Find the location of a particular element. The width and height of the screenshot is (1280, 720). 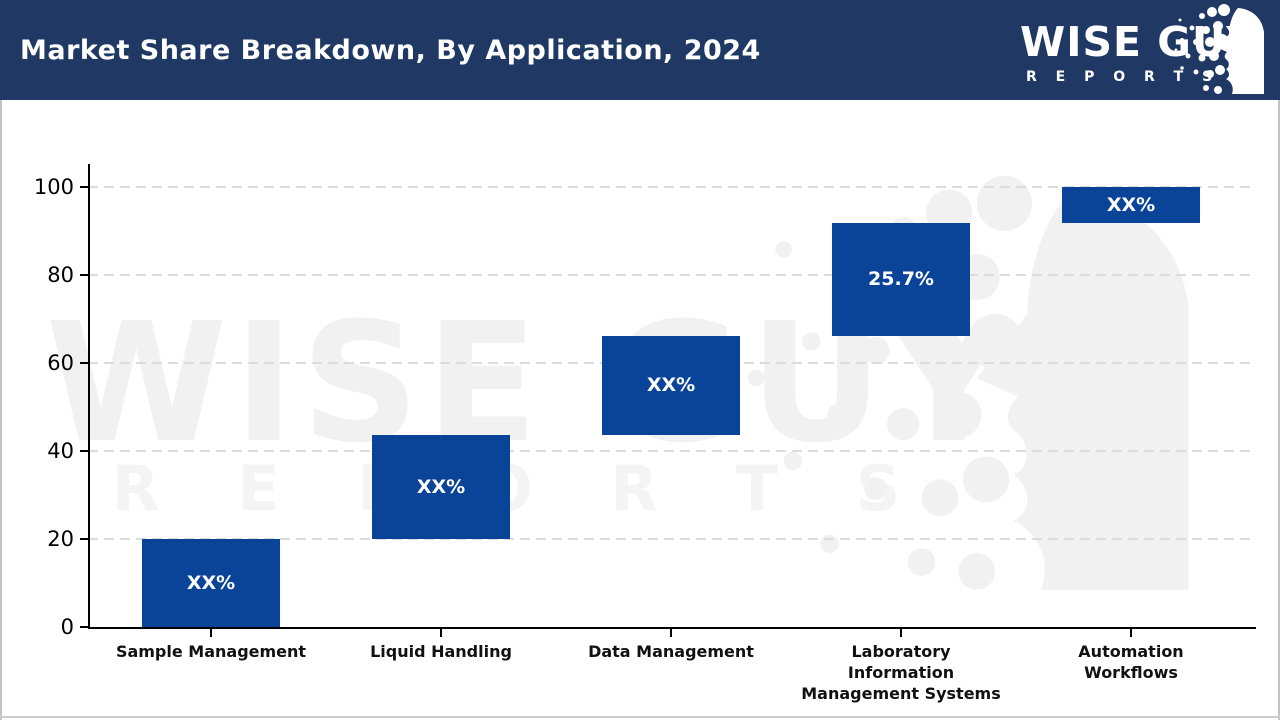

y-tick-label-80: 80 is located at coordinates (60, 275).